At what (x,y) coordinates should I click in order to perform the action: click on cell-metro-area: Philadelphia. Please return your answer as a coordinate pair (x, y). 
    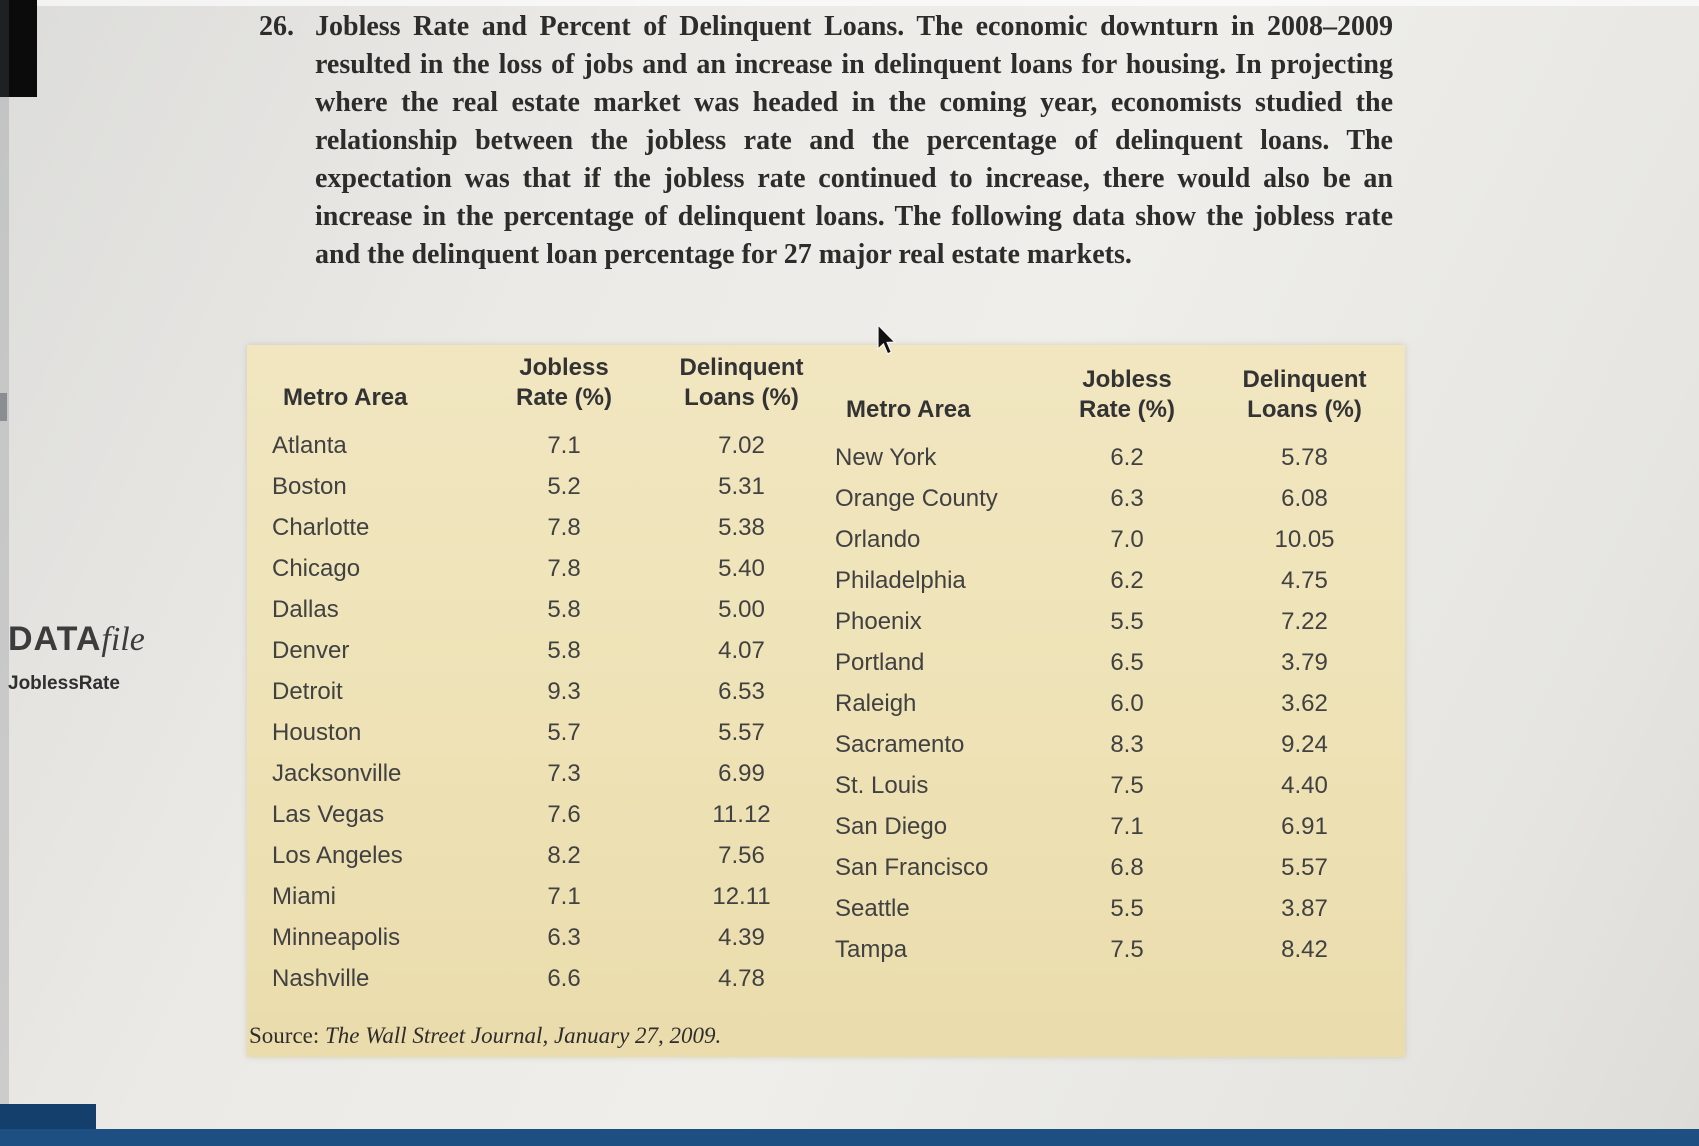
    Looking at the image, I should click on (900, 580).